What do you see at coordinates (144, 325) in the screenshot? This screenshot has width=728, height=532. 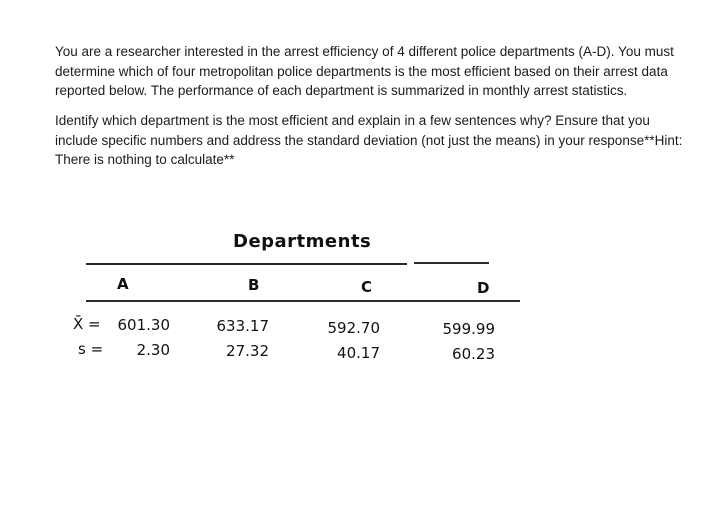 I see `mean-value-a: 601.30` at bounding box center [144, 325].